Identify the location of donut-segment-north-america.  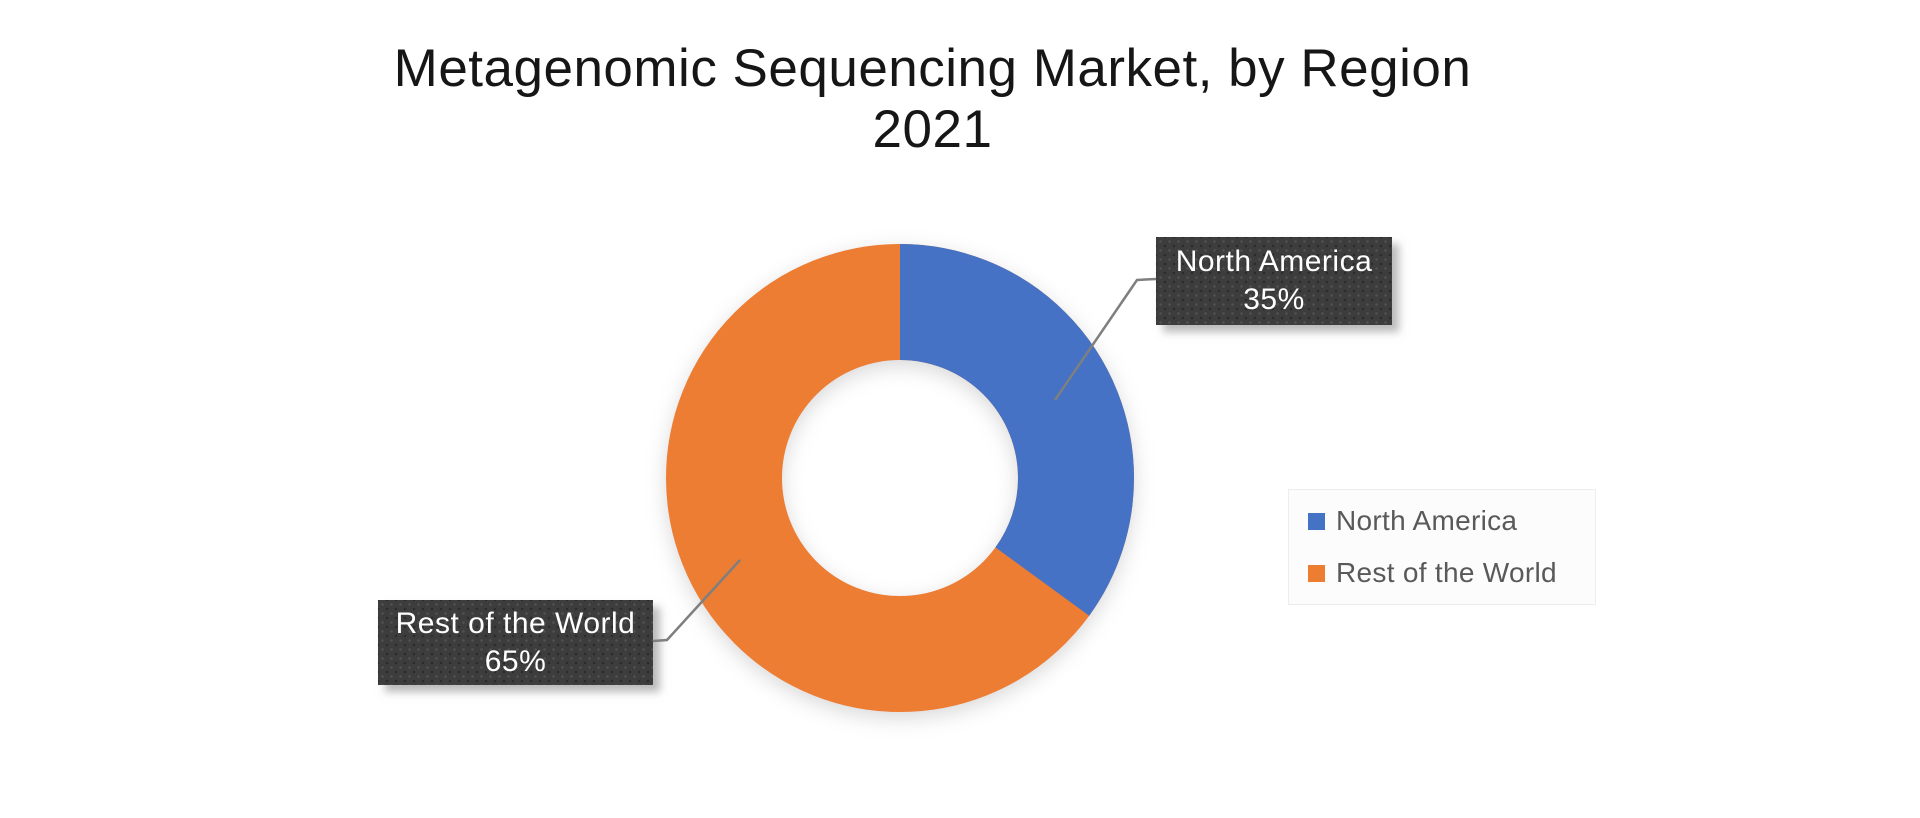
(900, 478).